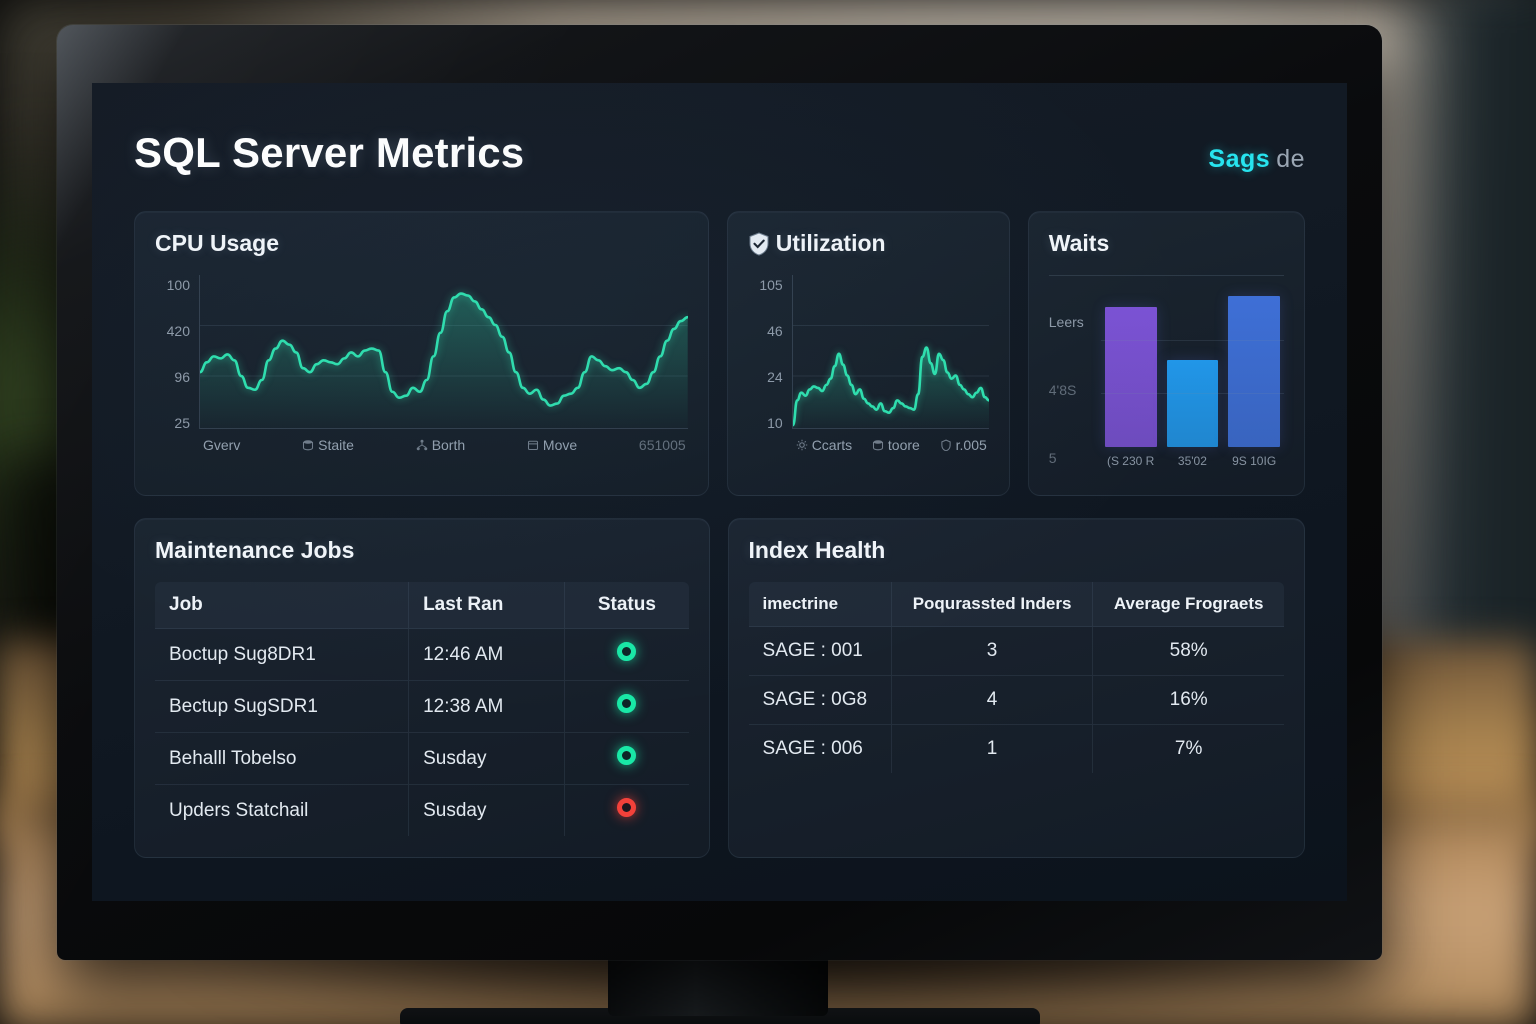 The width and height of the screenshot is (1536, 1024). I want to click on waits-bar-label-0: (S 230 R, so click(1130, 461).